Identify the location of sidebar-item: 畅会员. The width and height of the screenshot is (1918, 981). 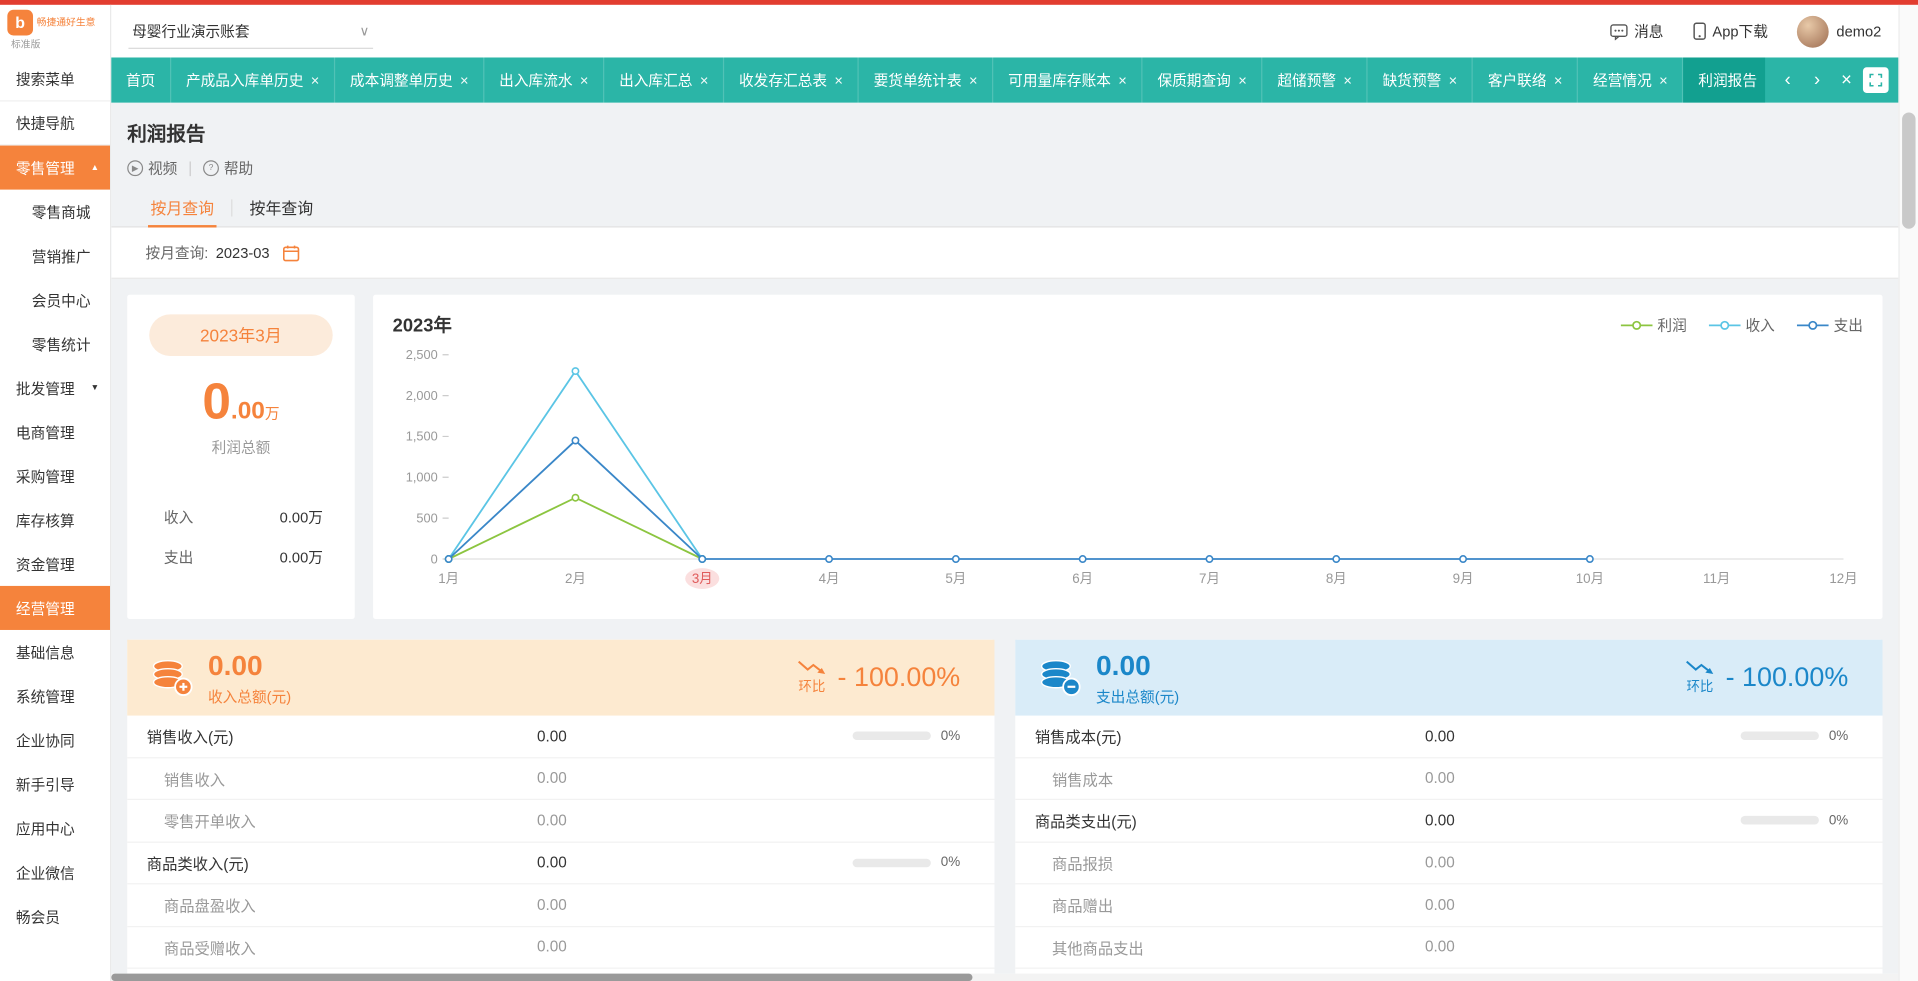
(55, 916).